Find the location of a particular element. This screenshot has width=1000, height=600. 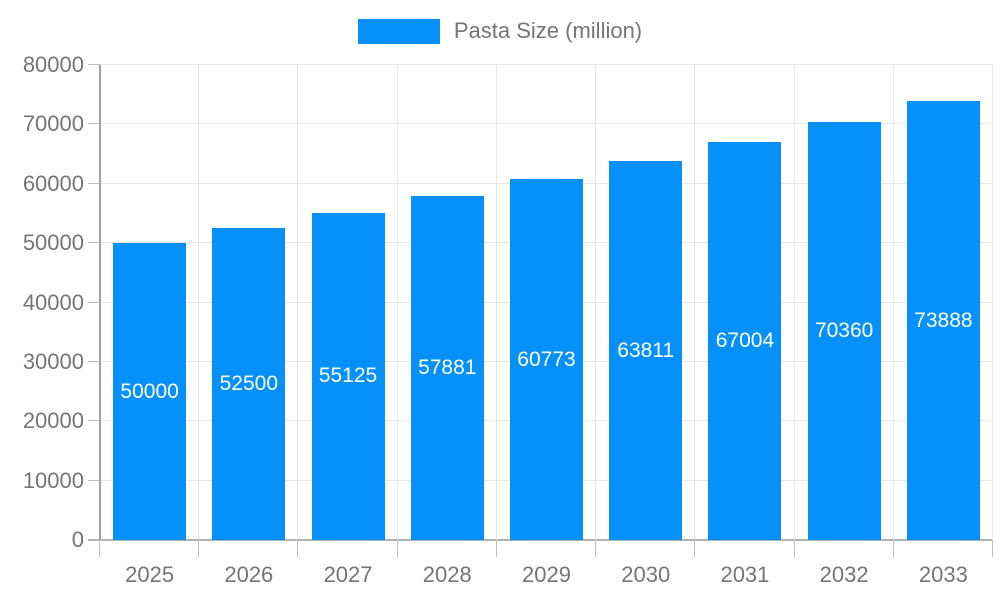

y-axis-line is located at coordinates (100, 302).